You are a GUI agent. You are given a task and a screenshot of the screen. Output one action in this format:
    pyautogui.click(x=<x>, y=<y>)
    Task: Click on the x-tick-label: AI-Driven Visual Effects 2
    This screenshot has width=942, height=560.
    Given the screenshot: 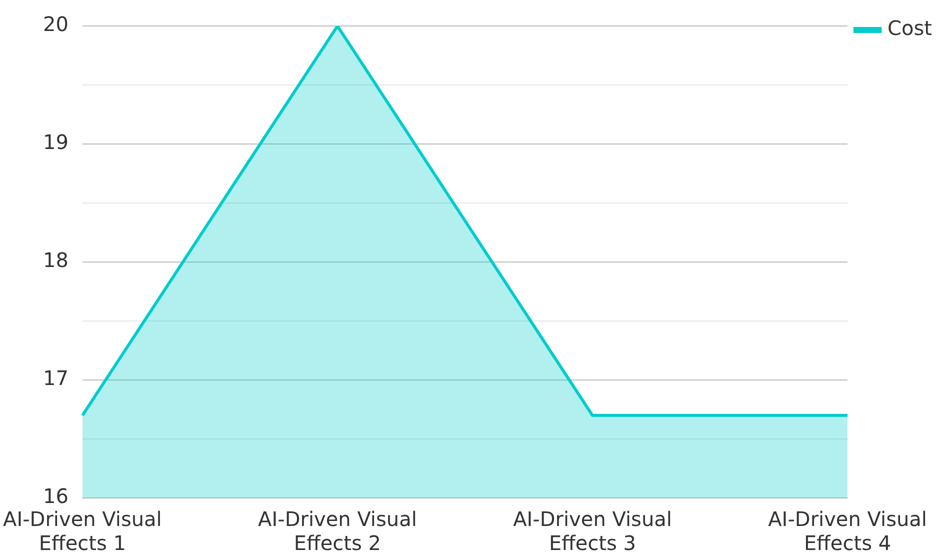 What is the action you would take?
    pyautogui.click(x=337, y=531)
    